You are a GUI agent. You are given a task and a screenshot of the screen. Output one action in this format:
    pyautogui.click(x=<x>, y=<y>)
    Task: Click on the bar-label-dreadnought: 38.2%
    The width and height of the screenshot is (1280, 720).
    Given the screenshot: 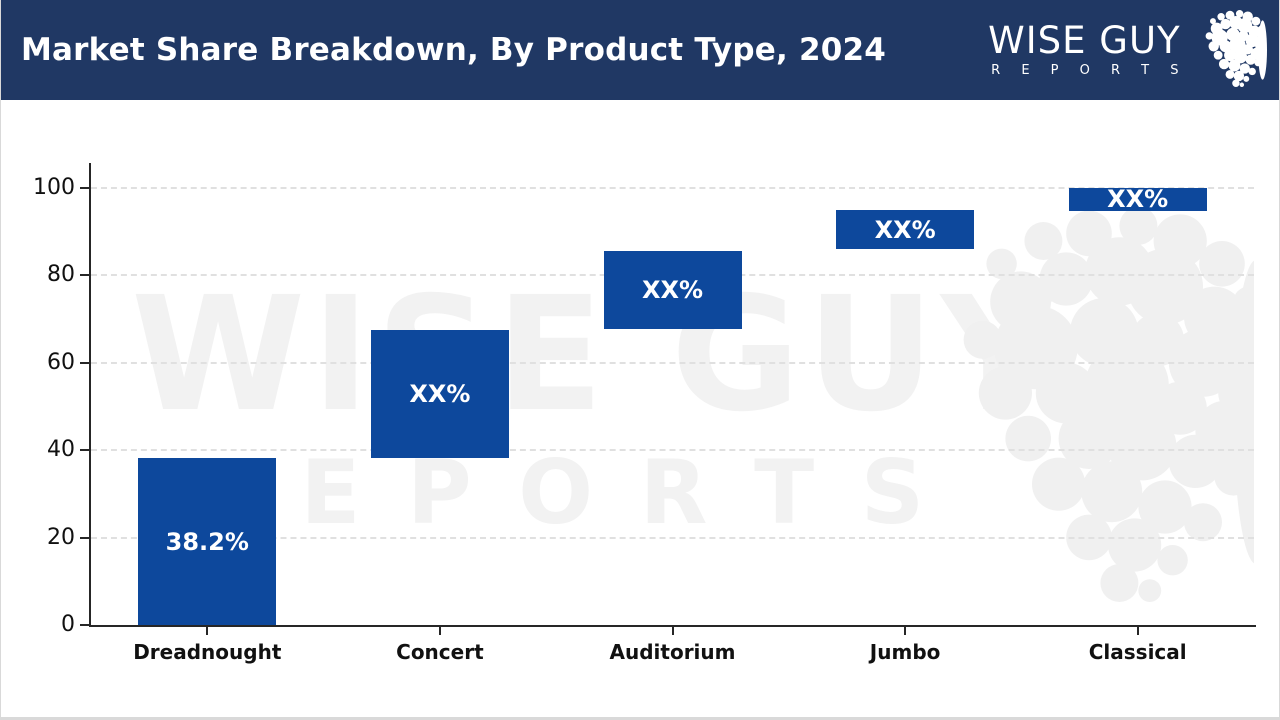 What is the action you would take?
    pyautogui.click(x=207, y=541)
    